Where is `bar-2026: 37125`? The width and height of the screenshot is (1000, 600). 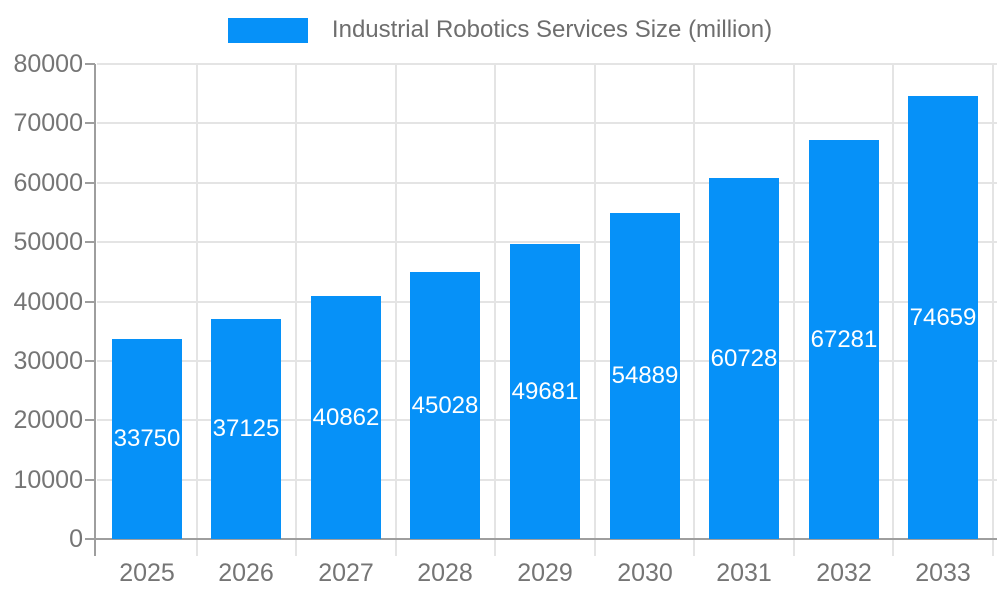
bar-2026: 37125 is located at coordinates (246, 429).